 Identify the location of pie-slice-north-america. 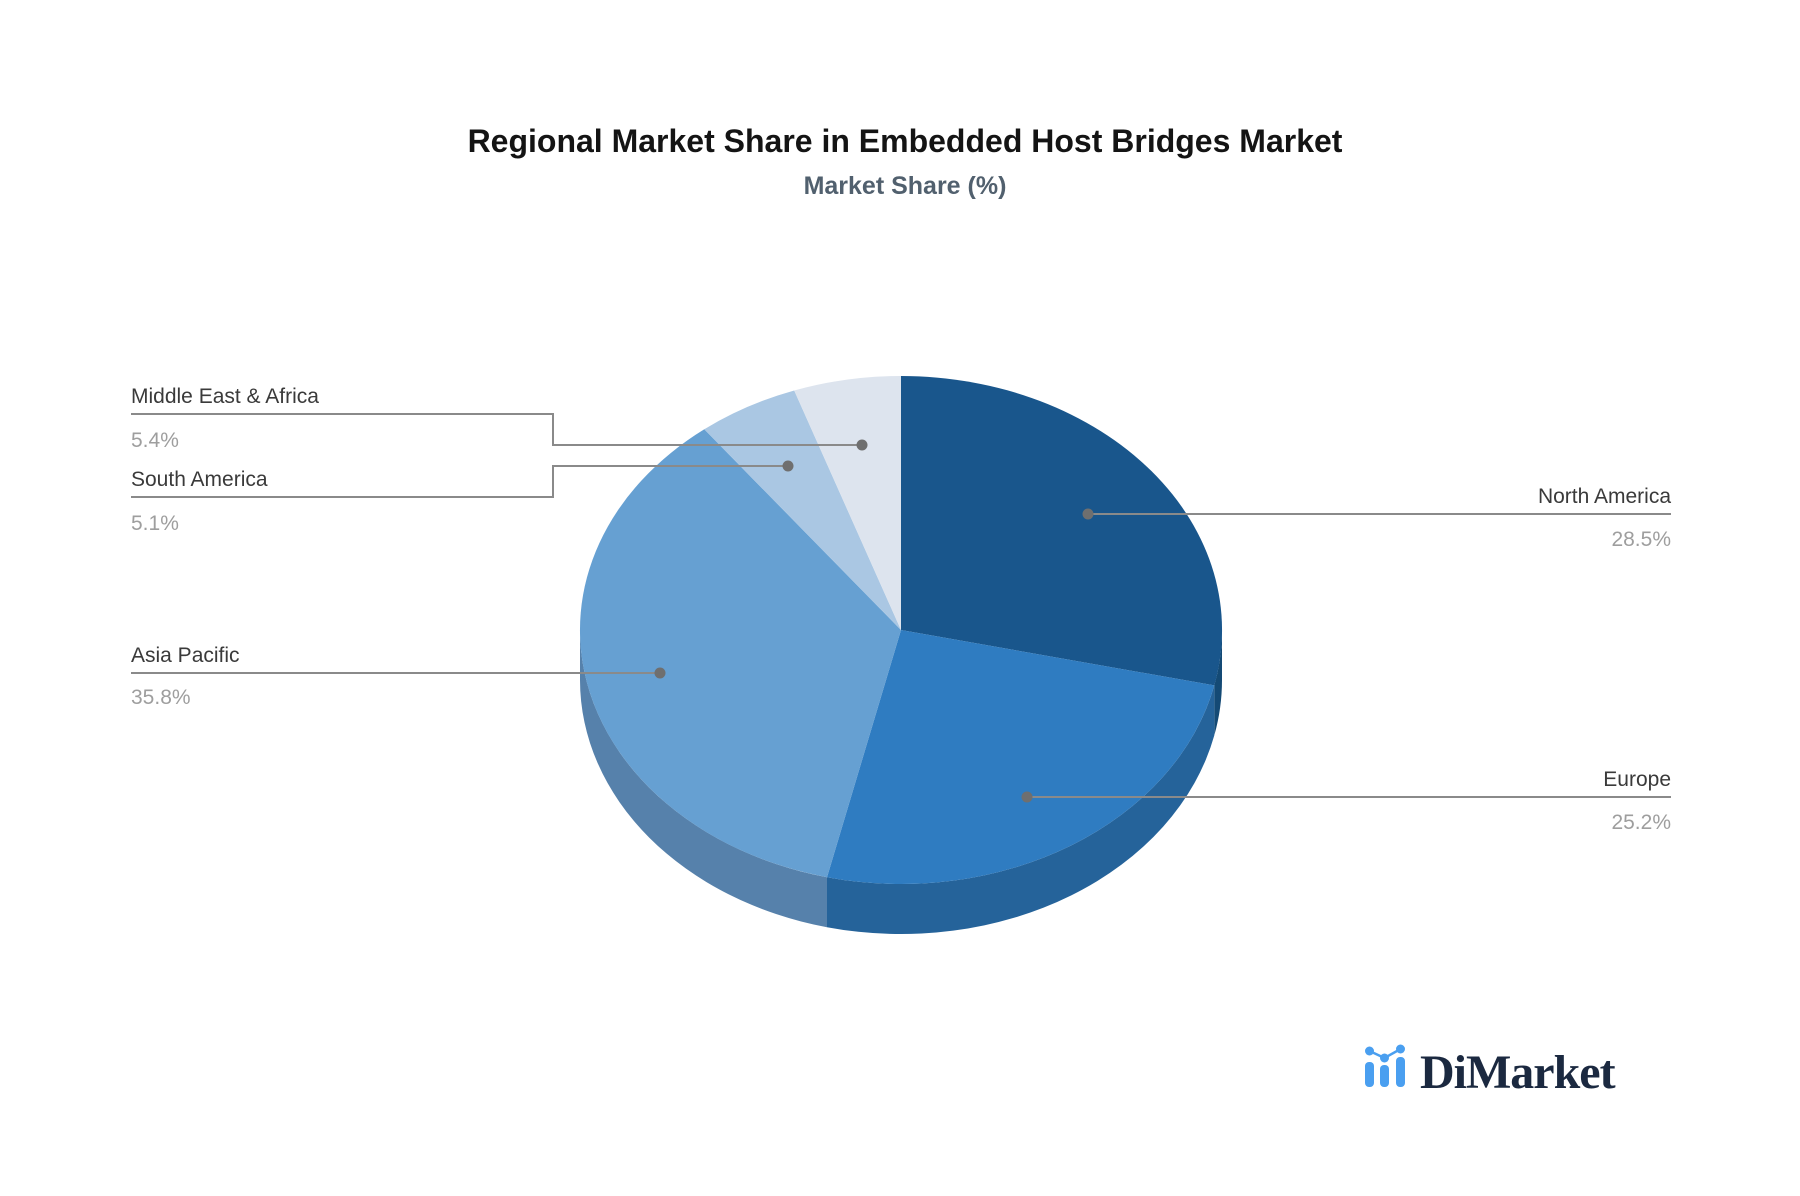
(1062, 531).